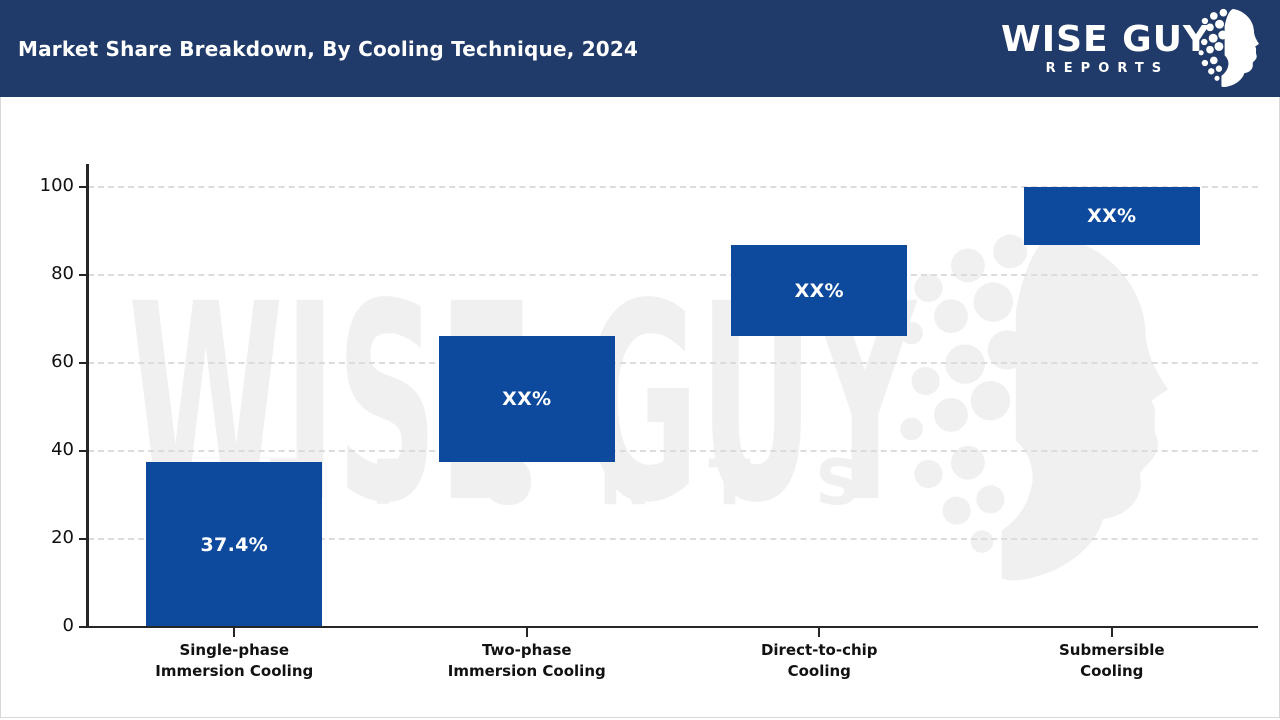 Image resolution: width=1280 pixels, height=720 pixels. What do you see at coordinates (526, 650) in the screenshot?
I see `category-label-line: Two-phase` at bounding box center [526, 650].